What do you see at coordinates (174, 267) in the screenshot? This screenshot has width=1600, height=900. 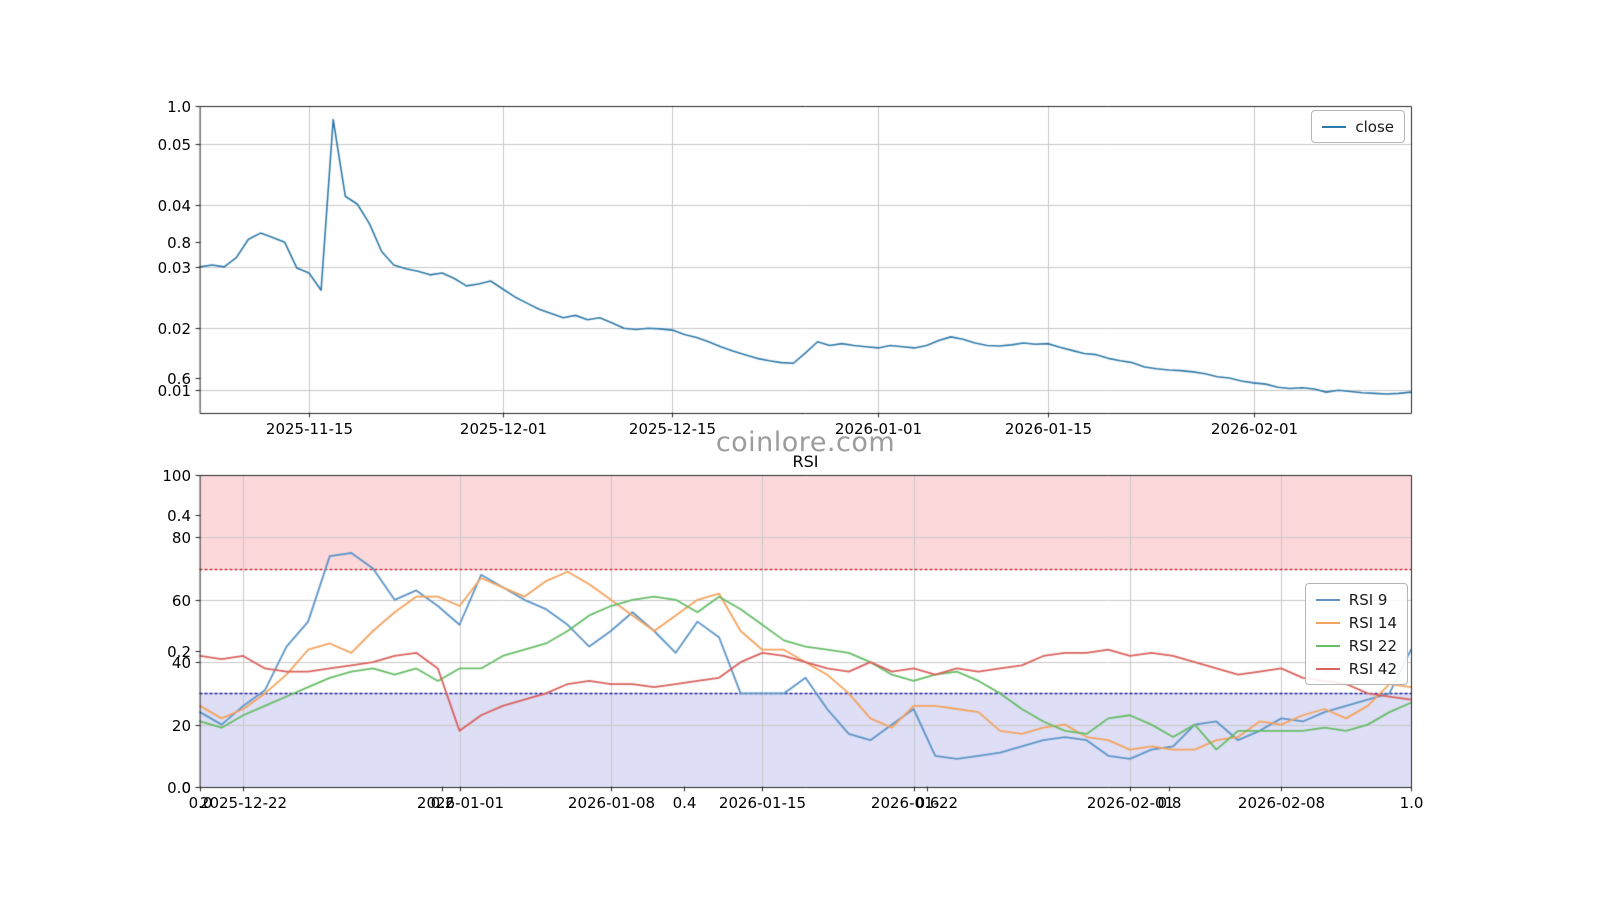 I see `y-tick-label: 0.03` at bounding box center [174, 267].